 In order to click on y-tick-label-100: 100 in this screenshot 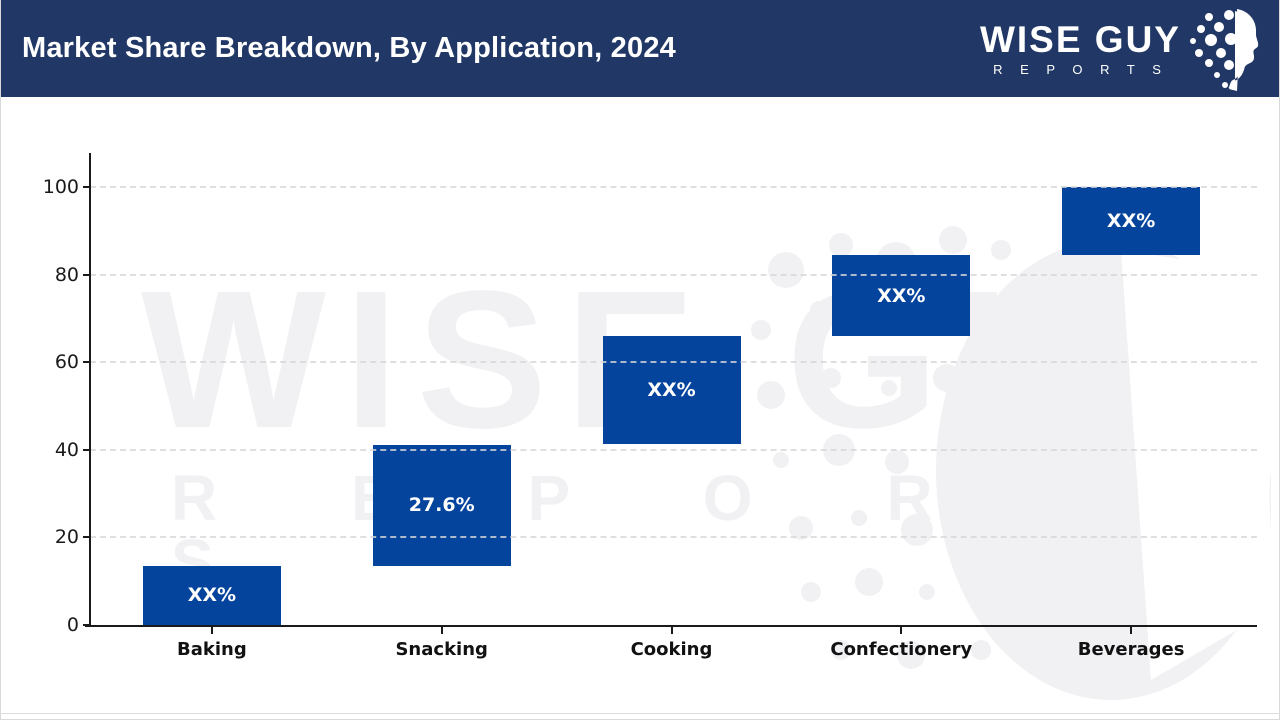, I will do `click(60, 187)`.